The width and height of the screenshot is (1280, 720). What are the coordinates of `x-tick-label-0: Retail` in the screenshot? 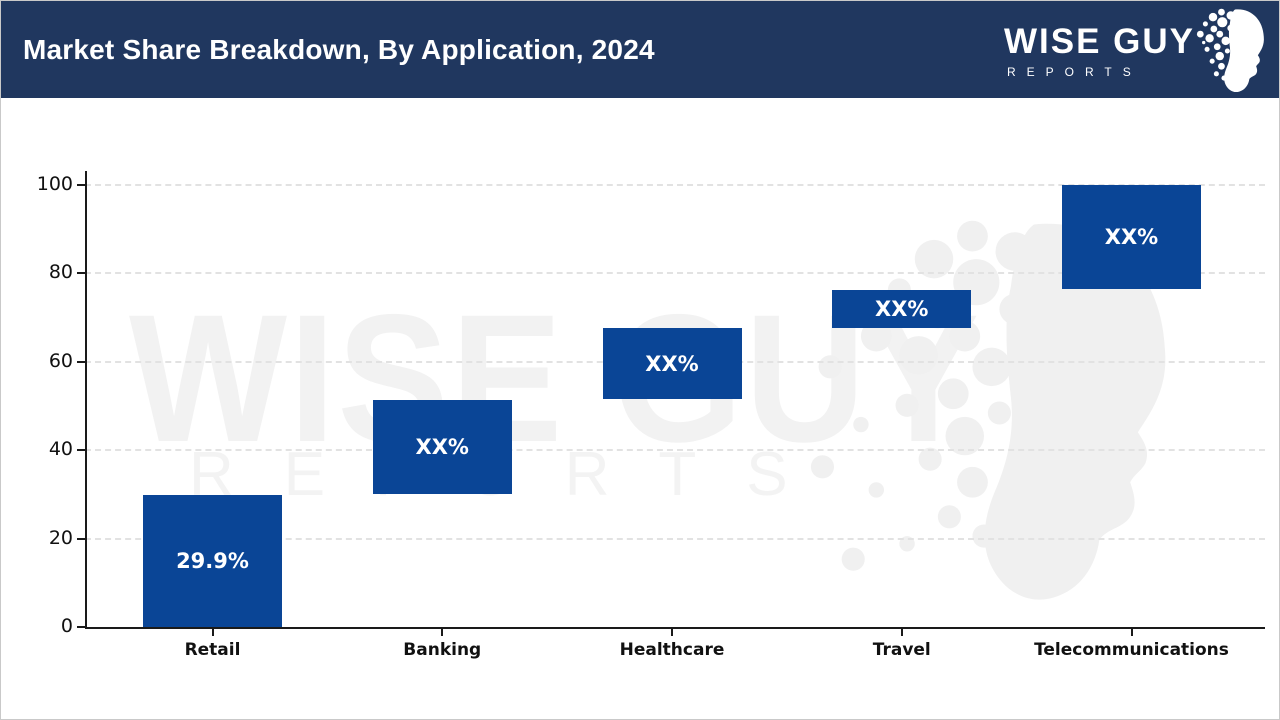 It's located at (212, 650).